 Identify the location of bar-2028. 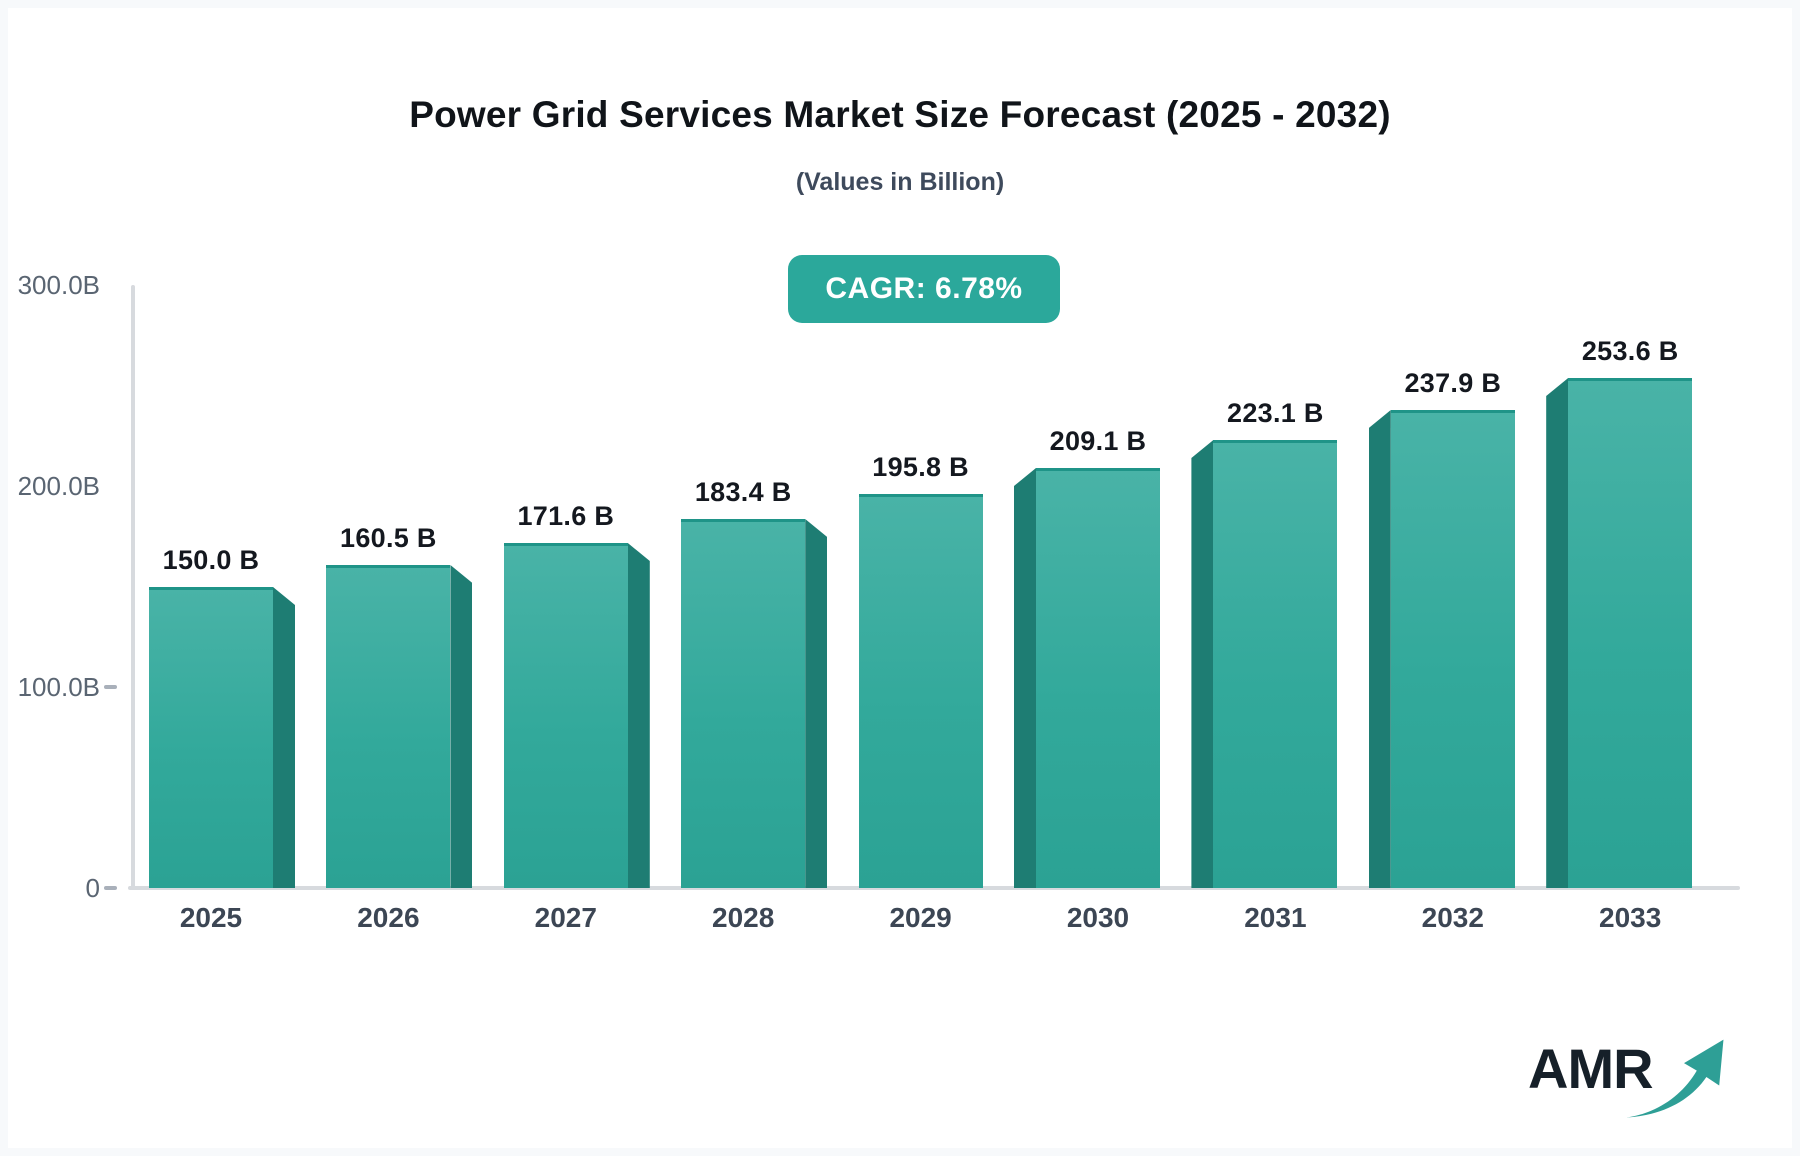
(743, 703).